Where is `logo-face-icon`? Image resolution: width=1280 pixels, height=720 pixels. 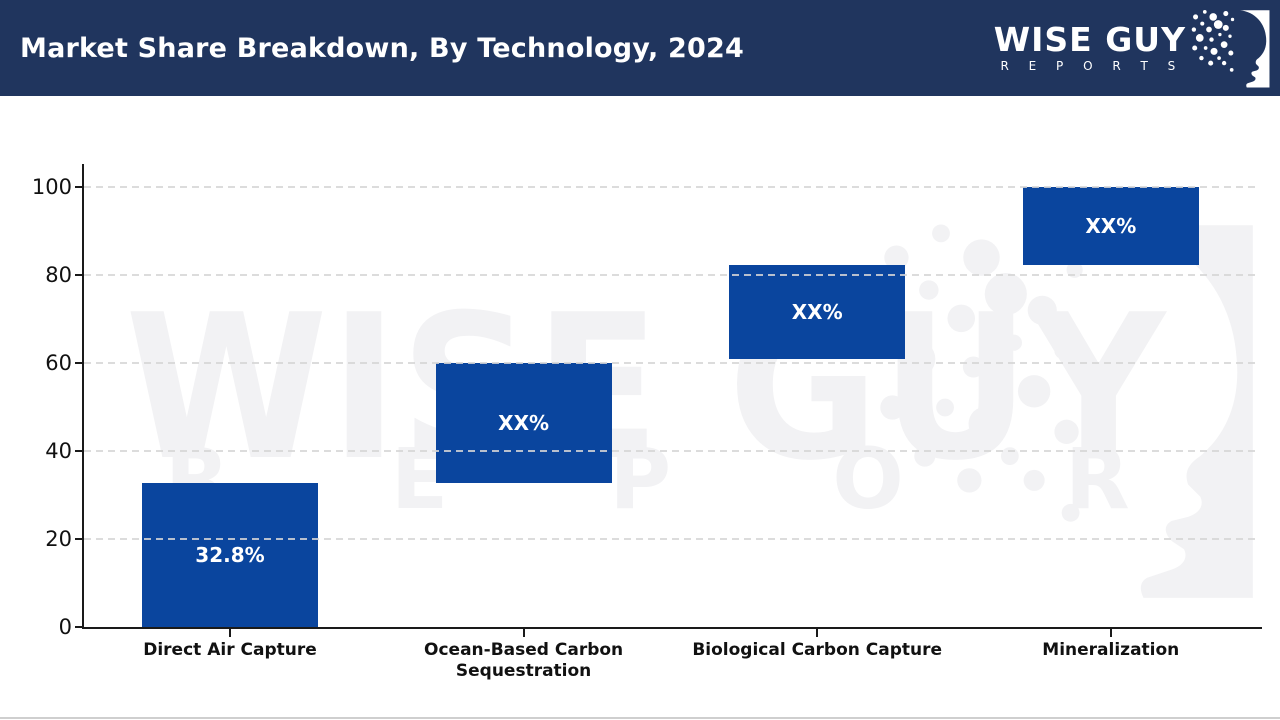
logo-face-icon is located at coordinates (1230, 49).